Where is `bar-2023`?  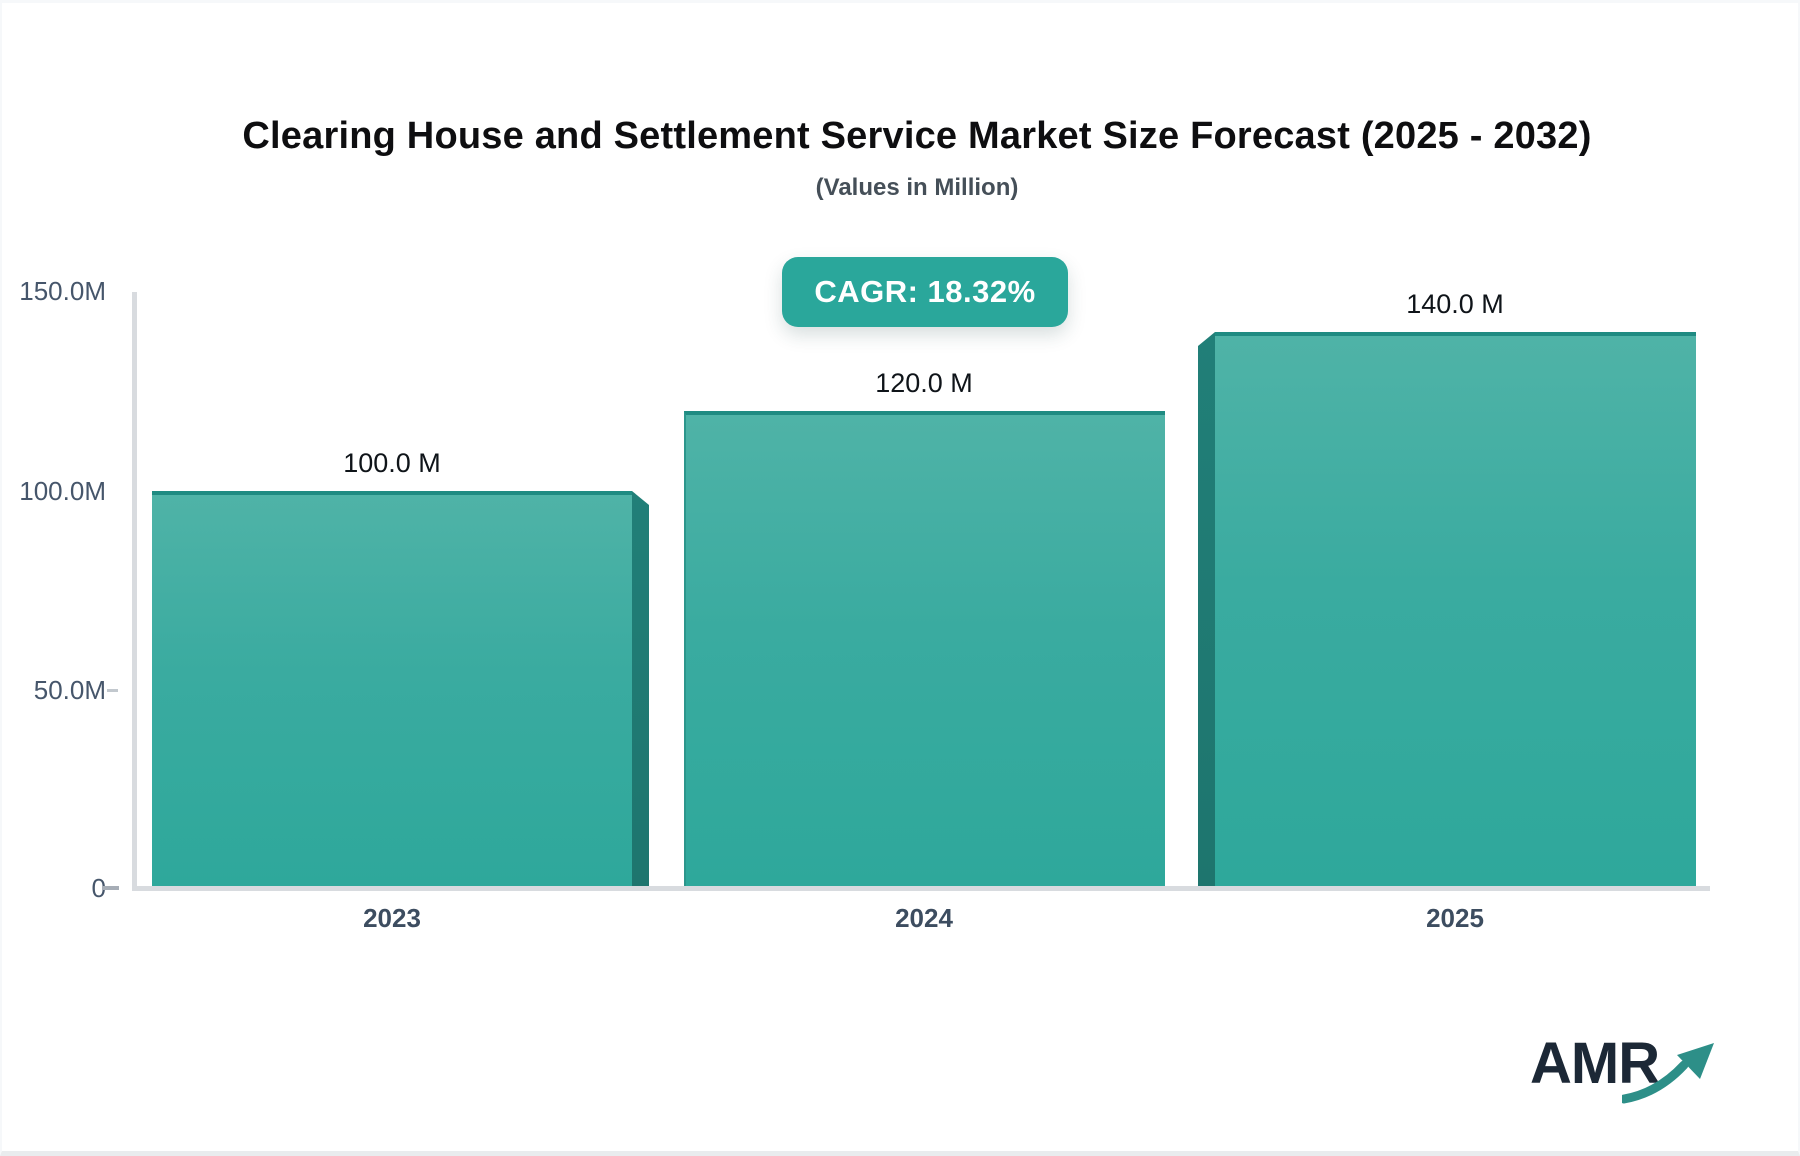
bar-2023 is located at coordinates (392, 689).